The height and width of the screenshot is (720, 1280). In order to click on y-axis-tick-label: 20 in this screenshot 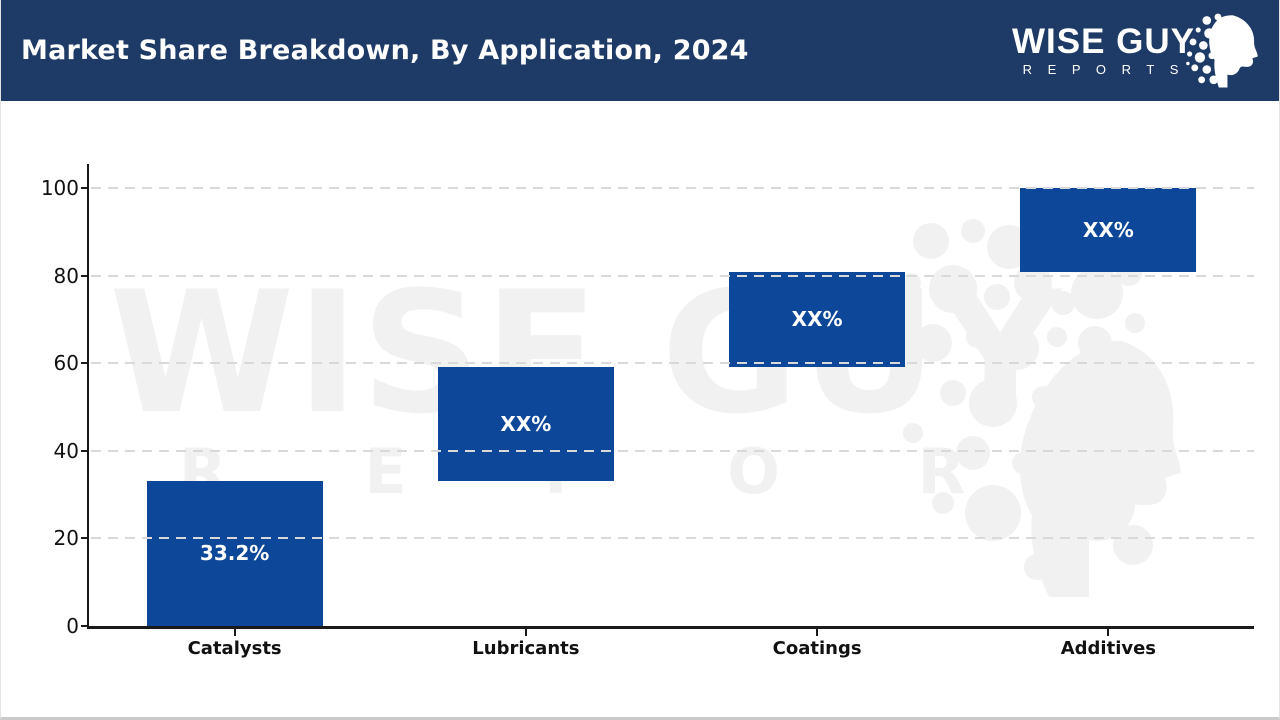, I will do `click(66, 538)`.